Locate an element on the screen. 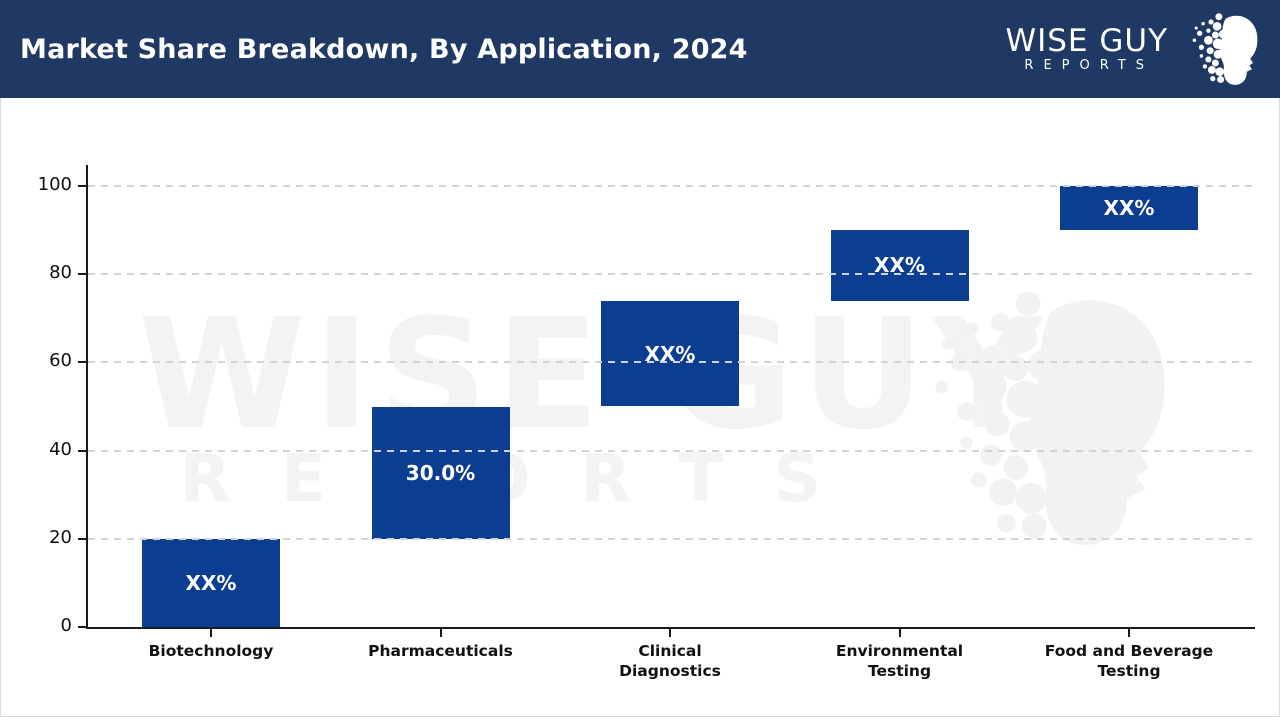 Image resolution: width=1280 pixels, height=720 pixels. x-category-label-environmental-testing: Environmental Testing is located at coordinates (899, 661).